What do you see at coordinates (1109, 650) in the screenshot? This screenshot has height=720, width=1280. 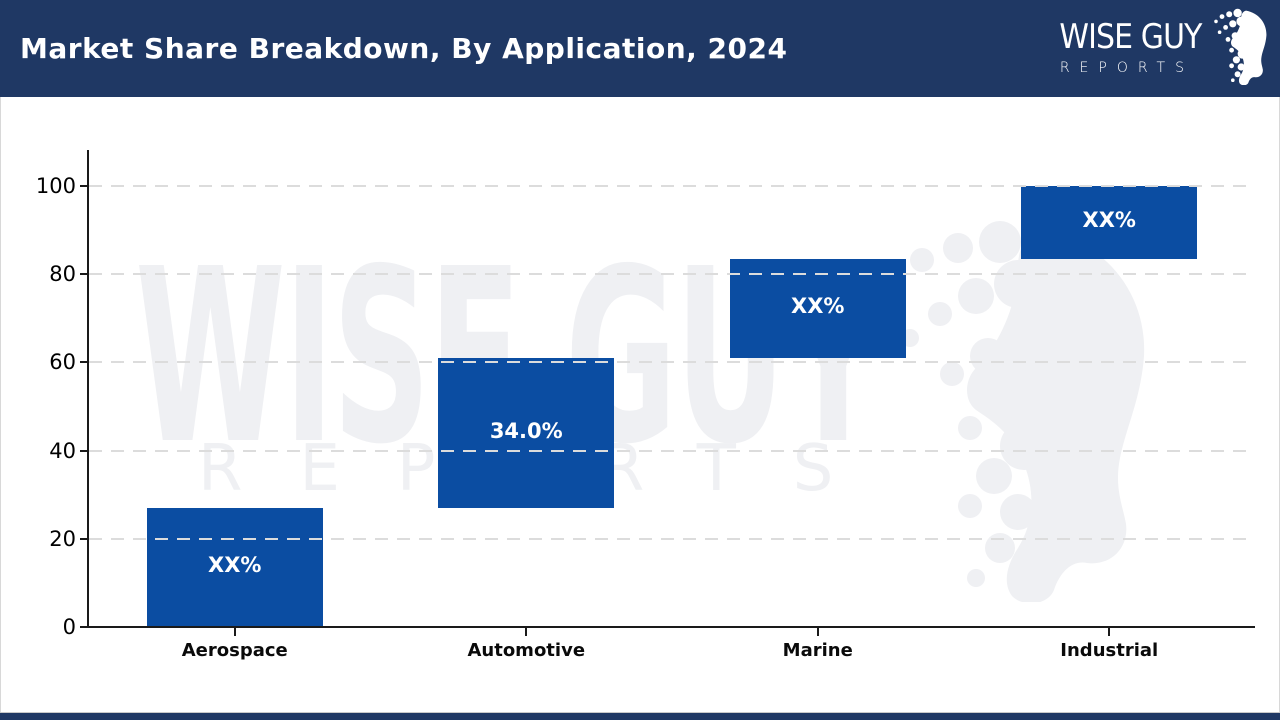 I see `category-label-industrial: Industrial` at bounding box center [1109, 650].